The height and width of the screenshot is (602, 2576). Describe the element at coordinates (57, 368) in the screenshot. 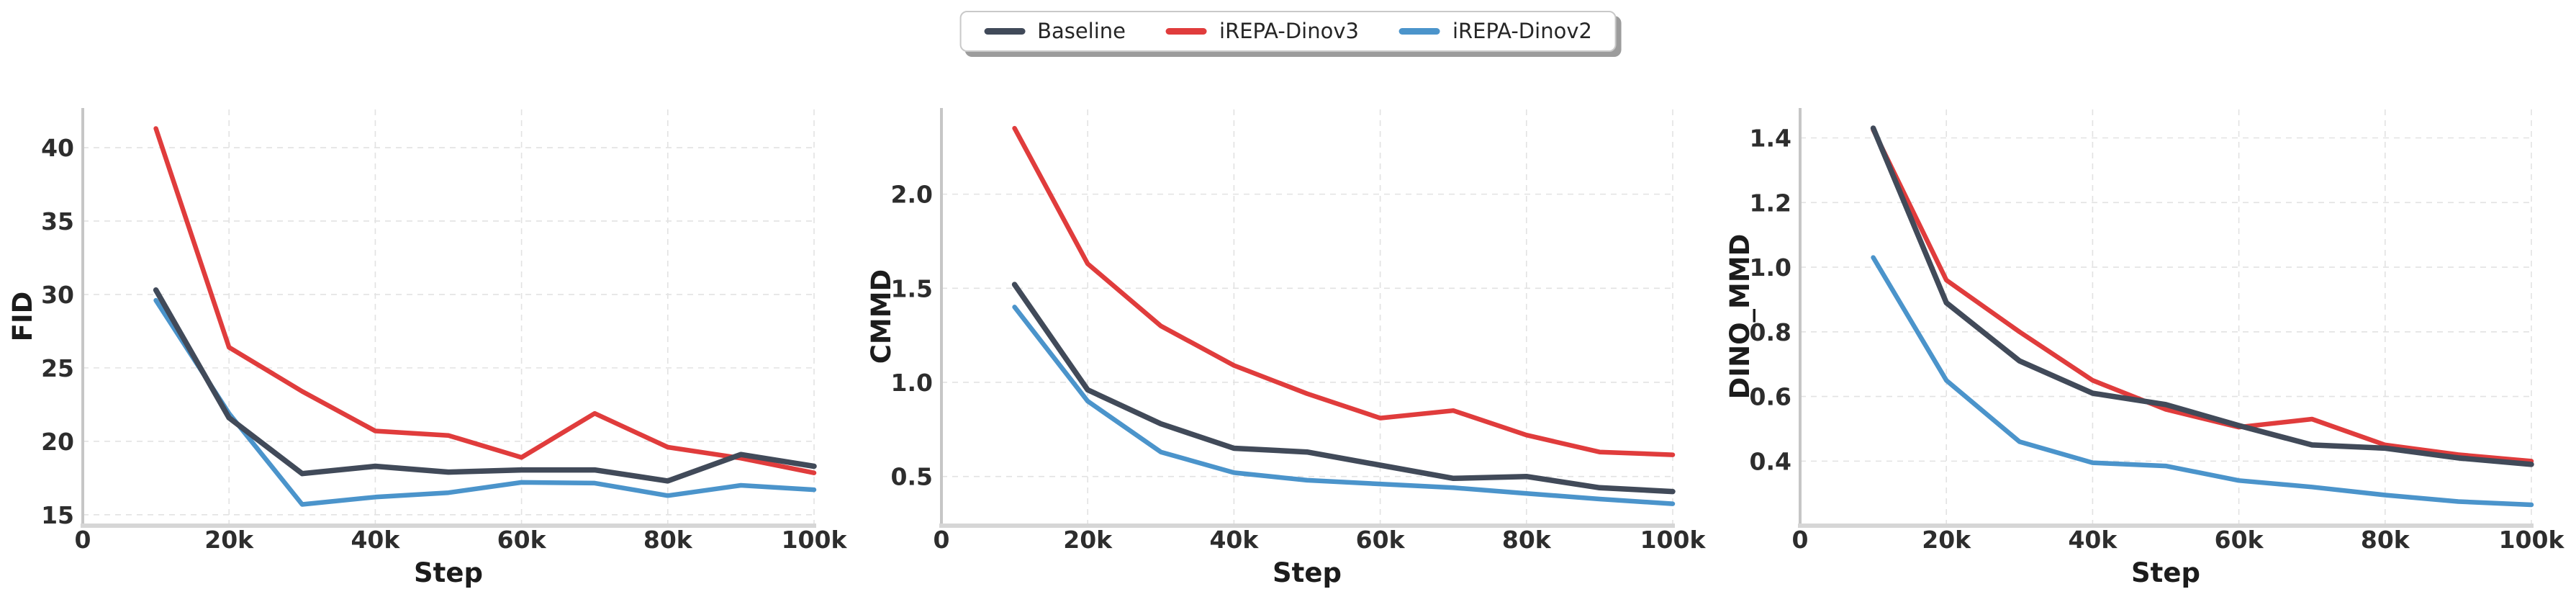

I see `y-tick-label: 25` at that location.